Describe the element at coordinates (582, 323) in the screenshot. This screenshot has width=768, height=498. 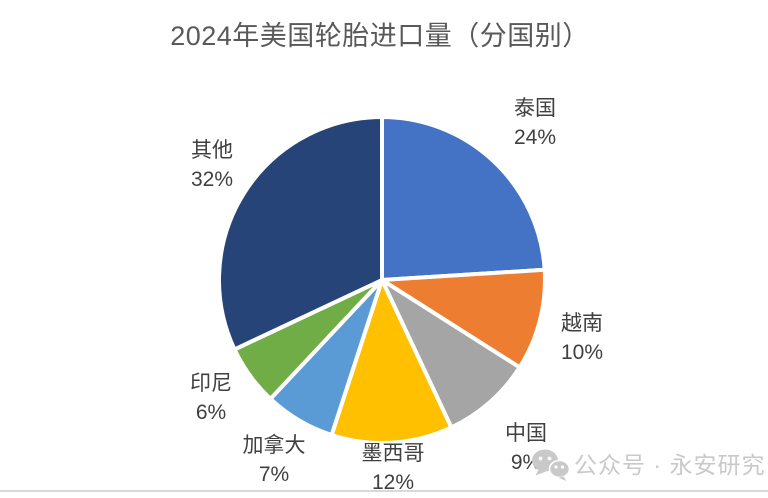
I see `slice-label-name: 越南` at that location.